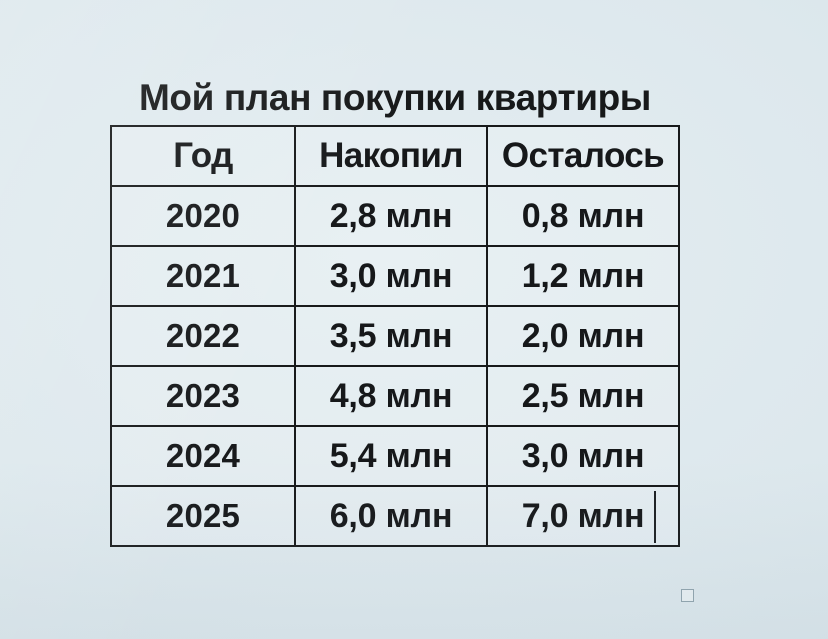 This screenshot has height=639, width=828. What do you see at coordinates (203, 456) in the screenshot?
I see `cell-year: 2024` at bounding box center [203, 456].